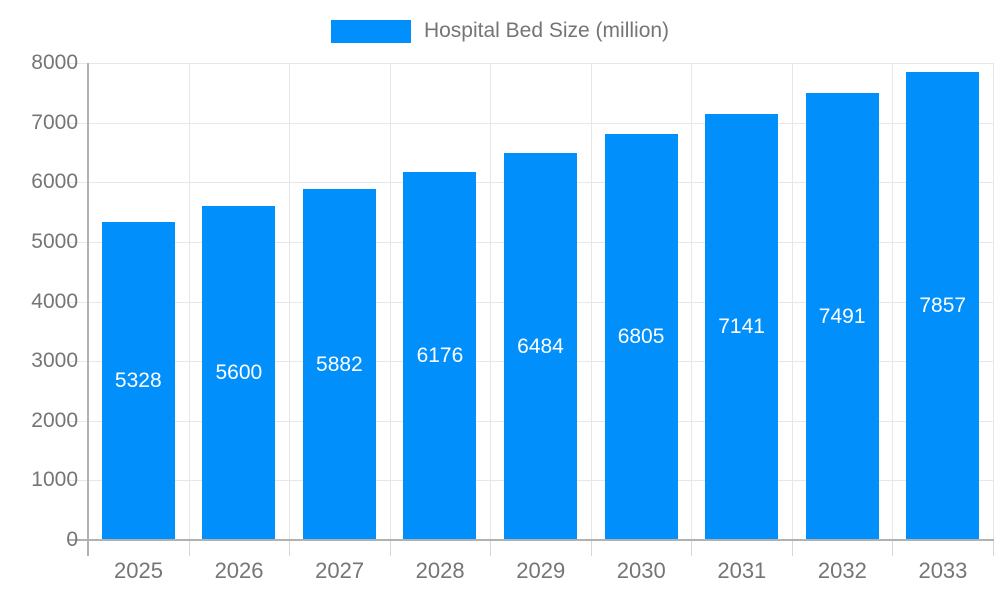 The width and height of the screenshot is (1000, 600). I want to click on x-tick-label: 2029, so click(541, 570).